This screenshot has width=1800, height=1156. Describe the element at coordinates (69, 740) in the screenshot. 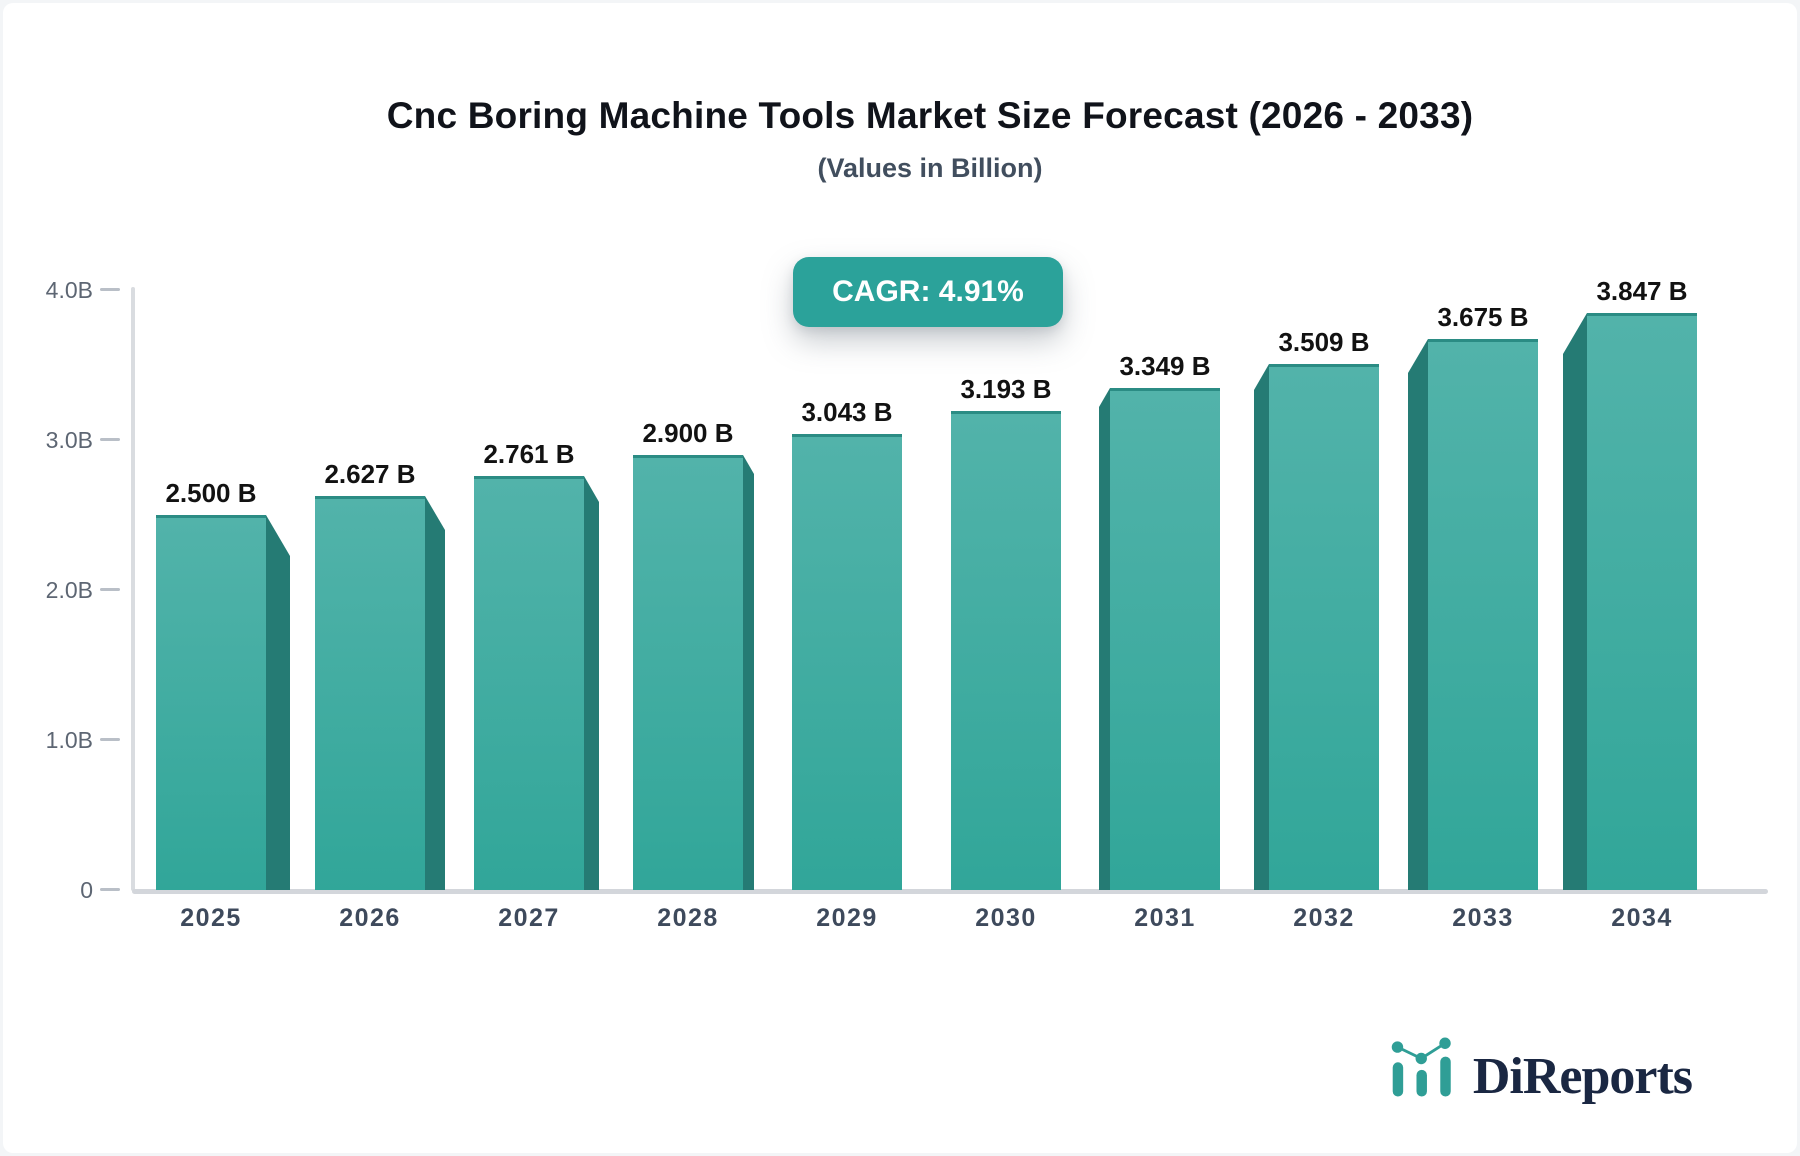

I see `y-tick-label: 1.0B` at that location.